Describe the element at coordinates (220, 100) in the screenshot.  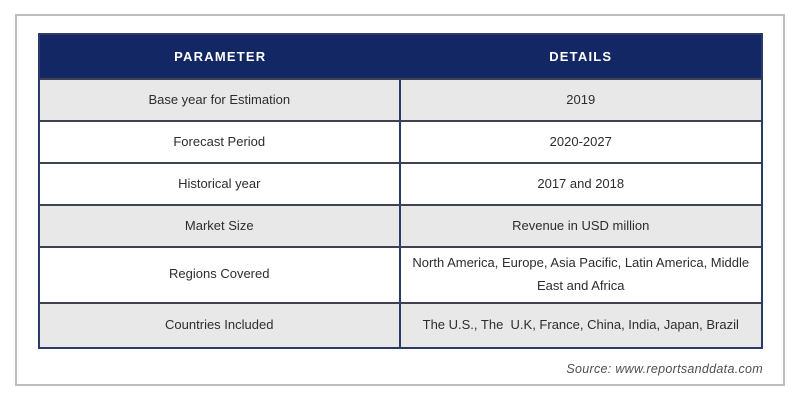
I see `parameter-cell: Base year for Estimation` at that location.